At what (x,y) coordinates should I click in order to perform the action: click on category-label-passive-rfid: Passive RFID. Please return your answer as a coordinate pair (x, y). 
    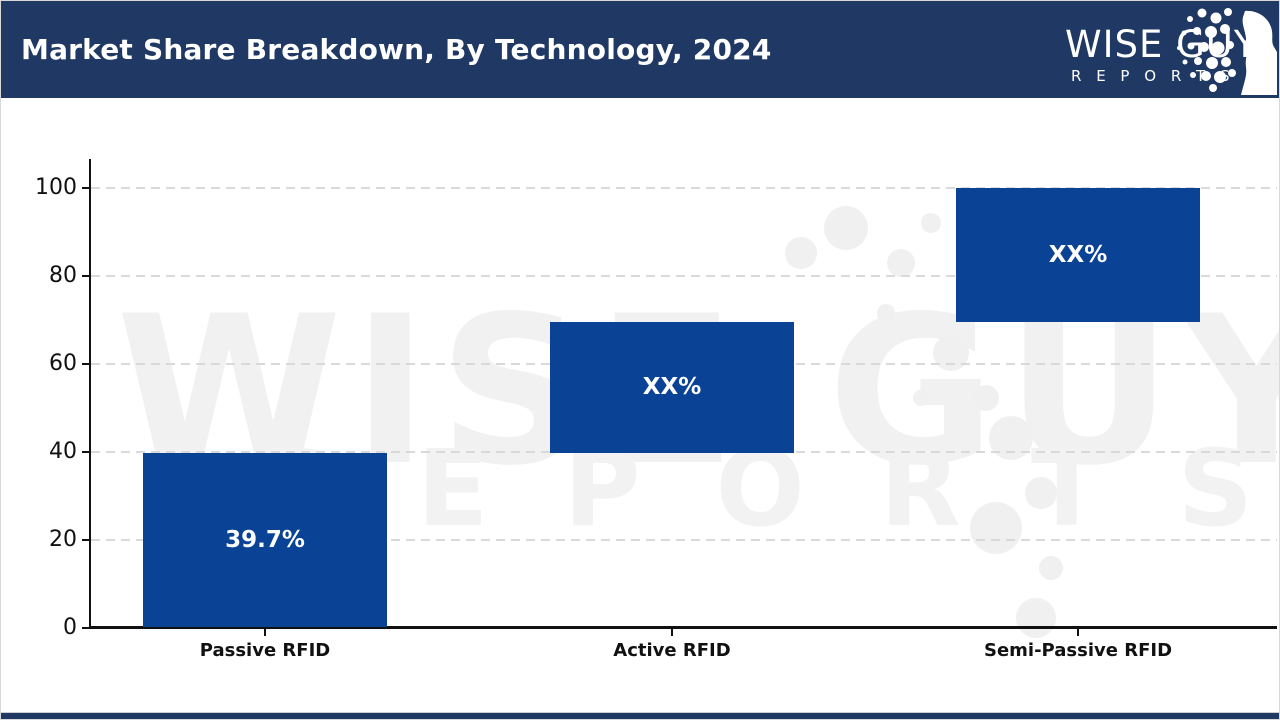
    Looking at the image, I should click on (265, 650).